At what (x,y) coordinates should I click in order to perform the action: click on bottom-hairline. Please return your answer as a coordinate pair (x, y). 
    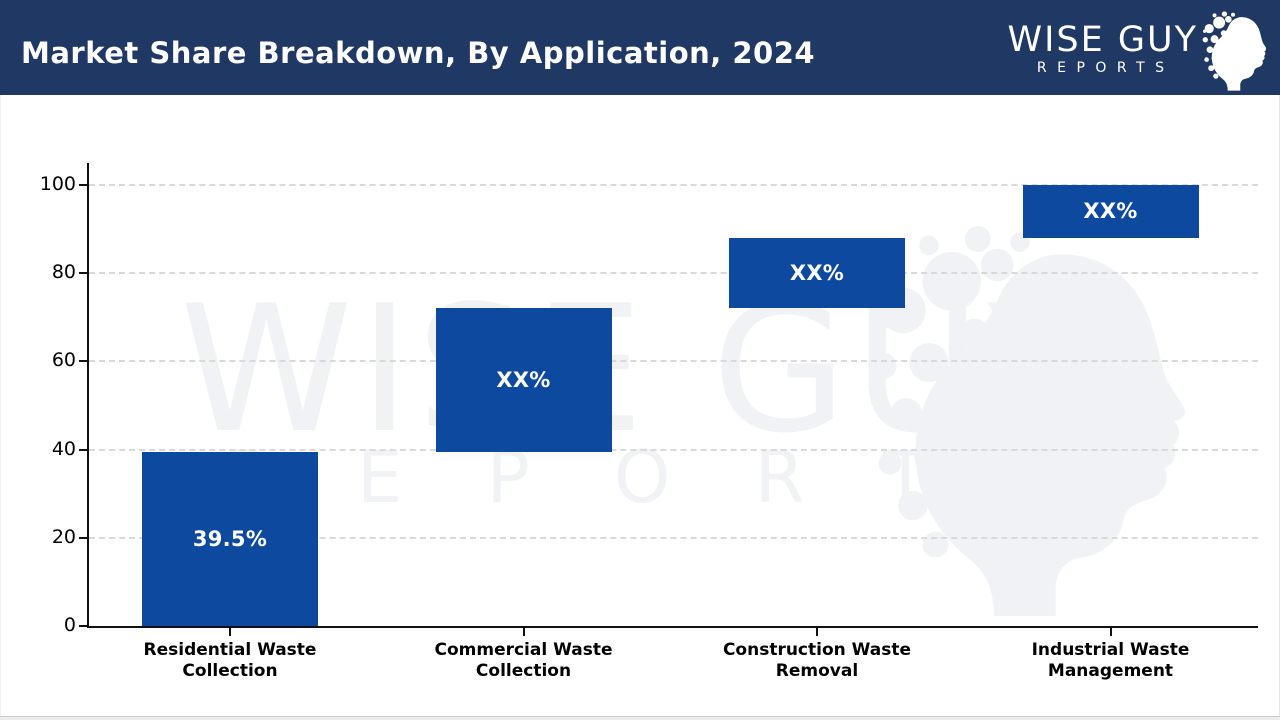
    Looking at the image, I should click on (640, 716).